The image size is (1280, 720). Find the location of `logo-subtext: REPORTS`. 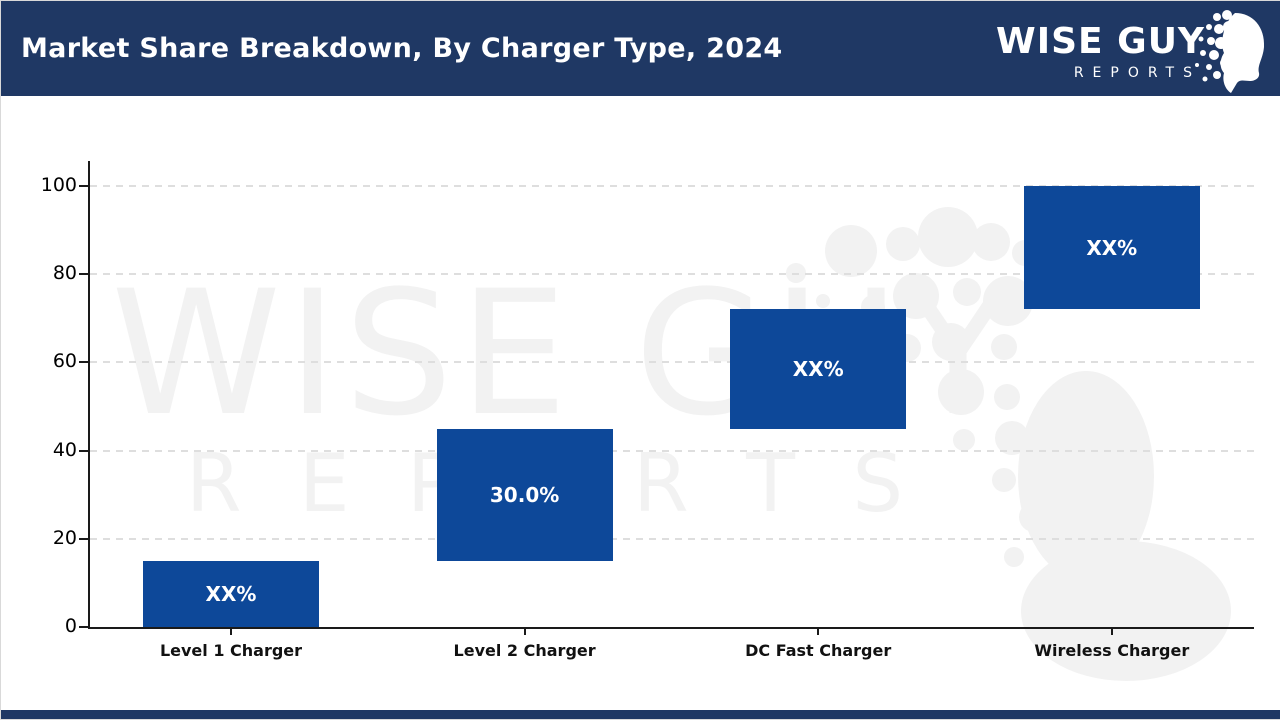

logo-subtext: REPORTS is located at coordinates (1137, 73).